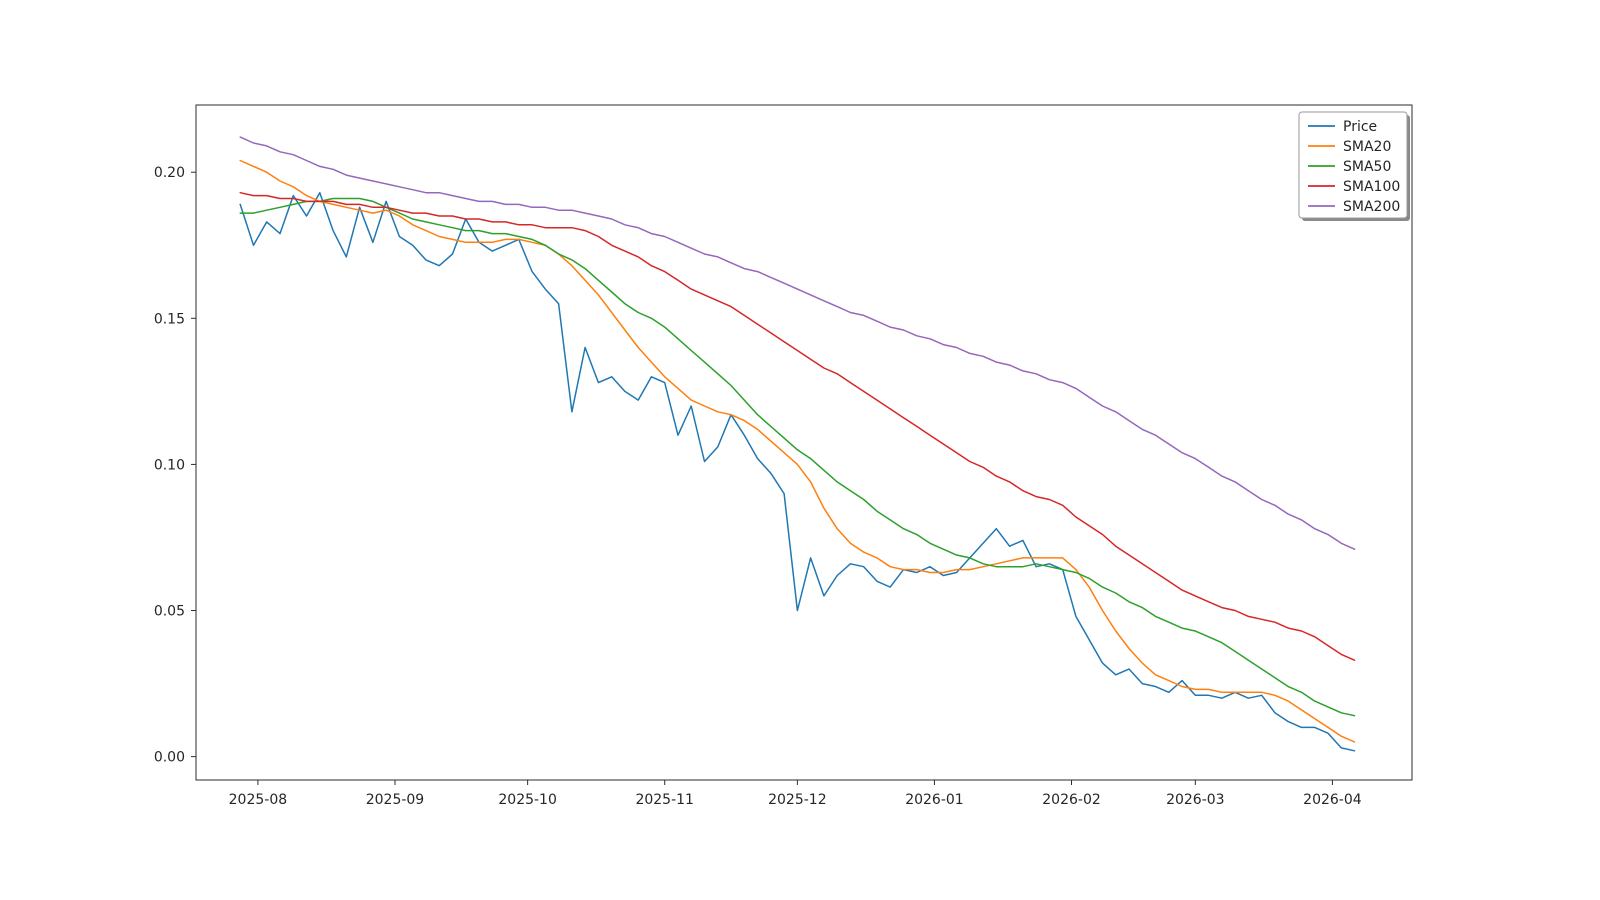 This screenshot has height=900, width=1600. Describe the element at coordinates (1195, 800) in the screenshot. I see `x-tick-label: 2026-03` at that location.